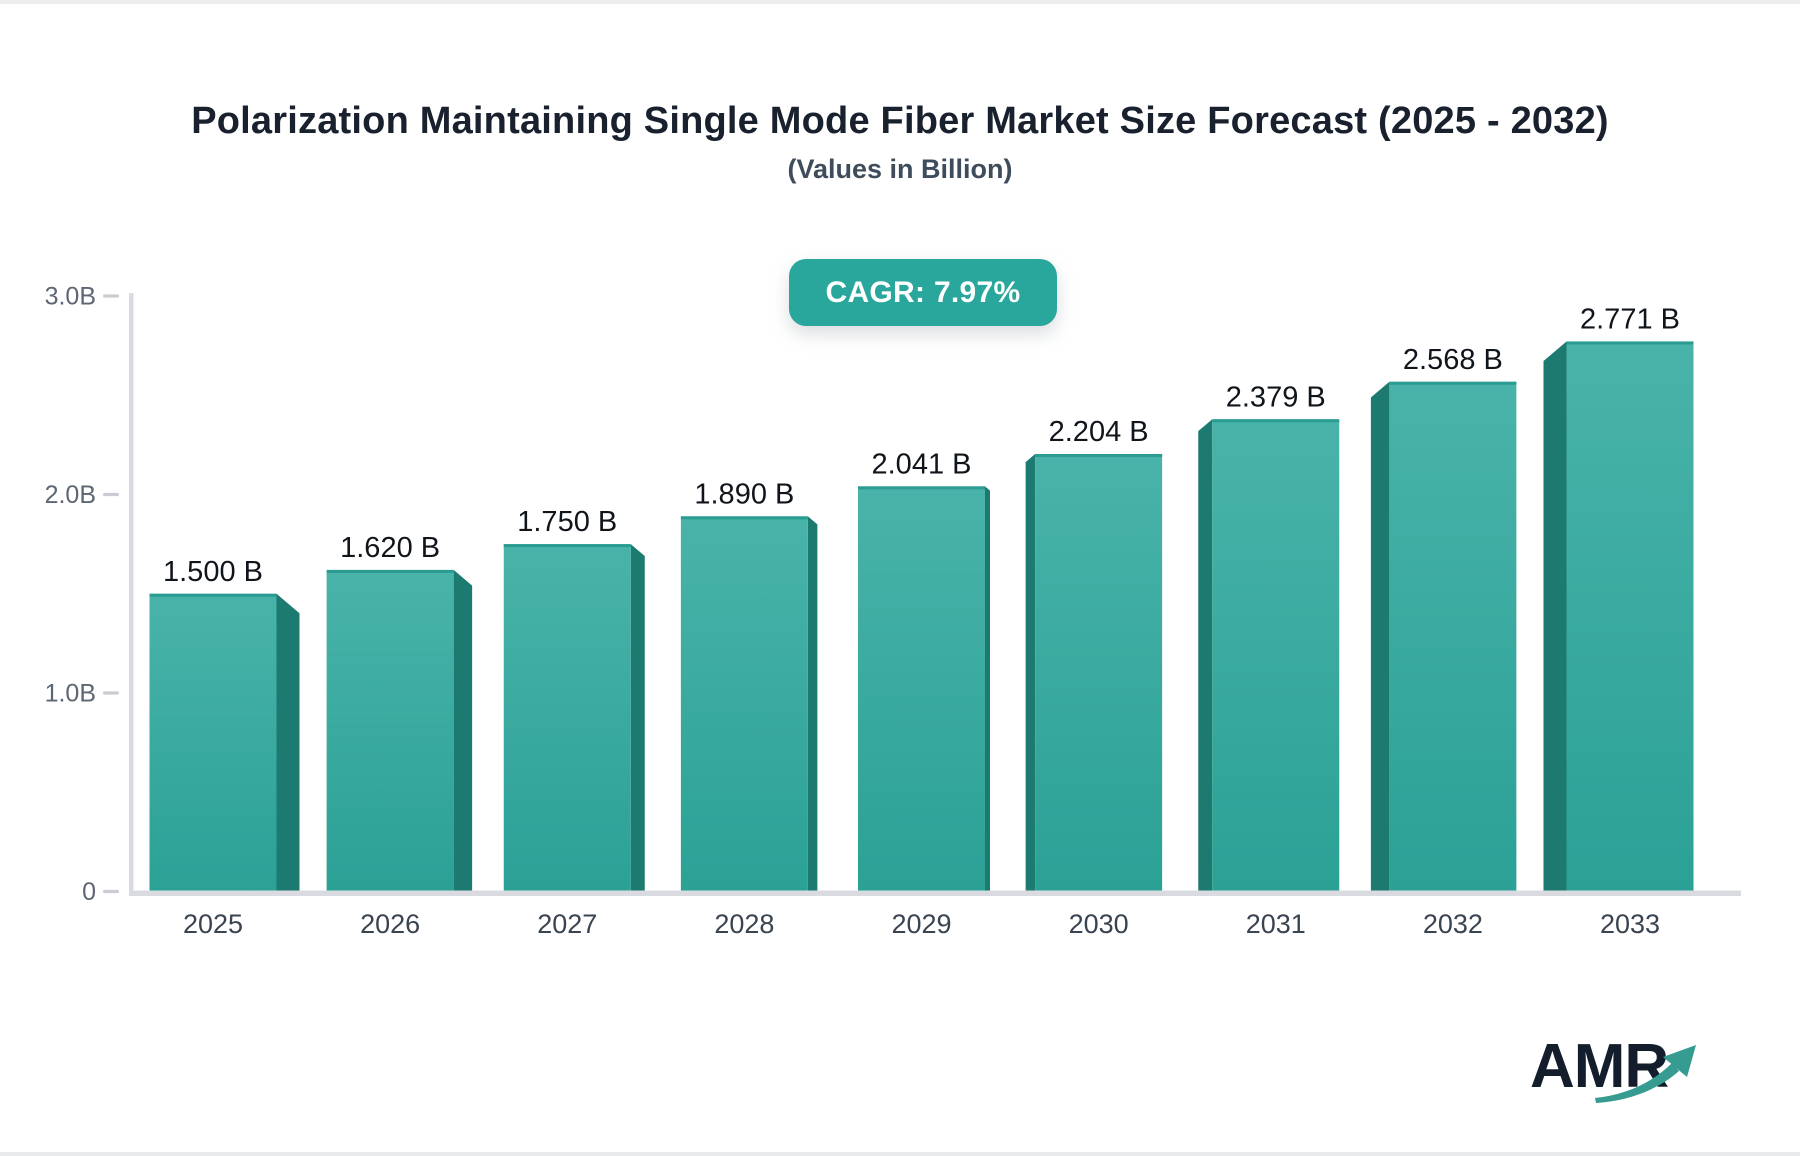  What do you see at coordinates (1099, 924) in the screenshot?
I see `x-axis-label: 2030` at bounding box center [1099, 924].